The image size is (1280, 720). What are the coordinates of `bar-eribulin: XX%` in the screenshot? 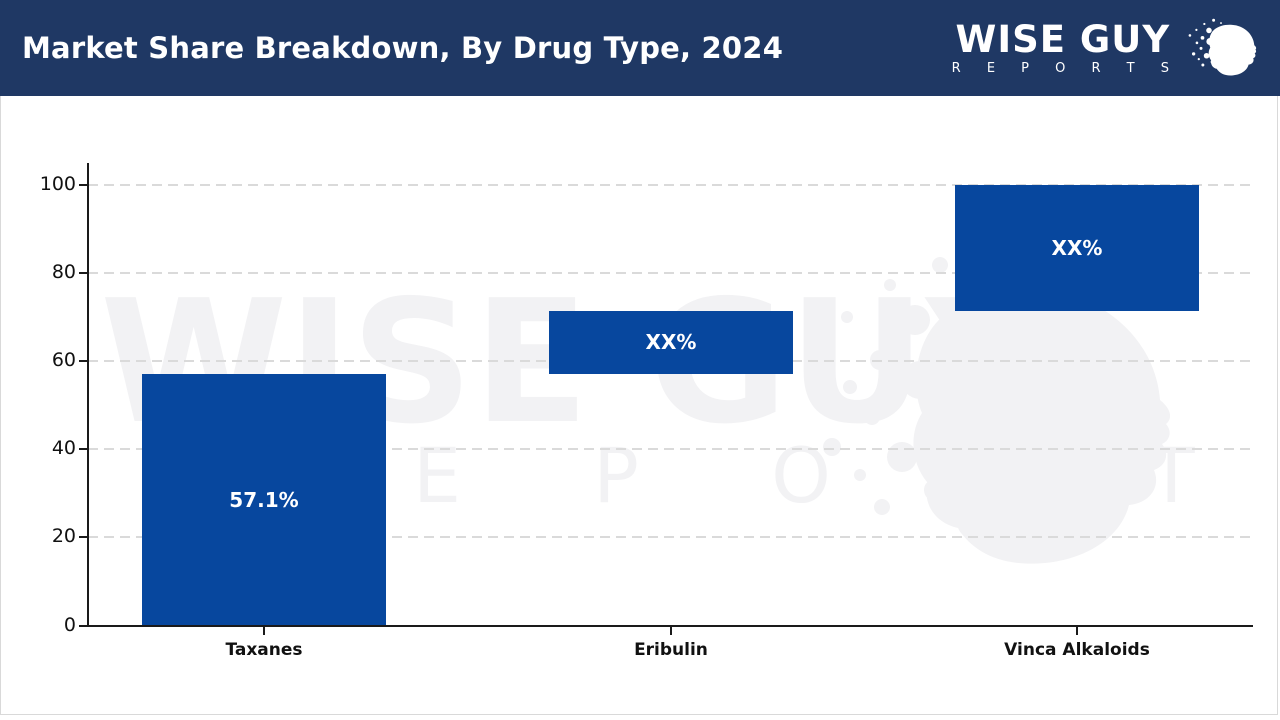 It's located at (671, 342).